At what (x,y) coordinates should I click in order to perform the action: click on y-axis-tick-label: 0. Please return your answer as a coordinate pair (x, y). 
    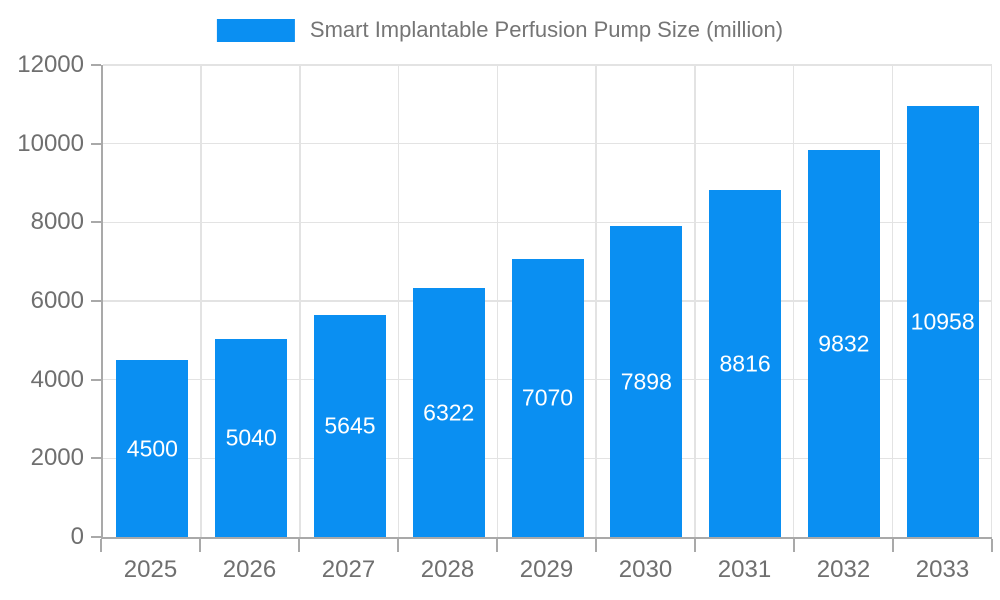
    Looking at the image, I should click on (77, 536).